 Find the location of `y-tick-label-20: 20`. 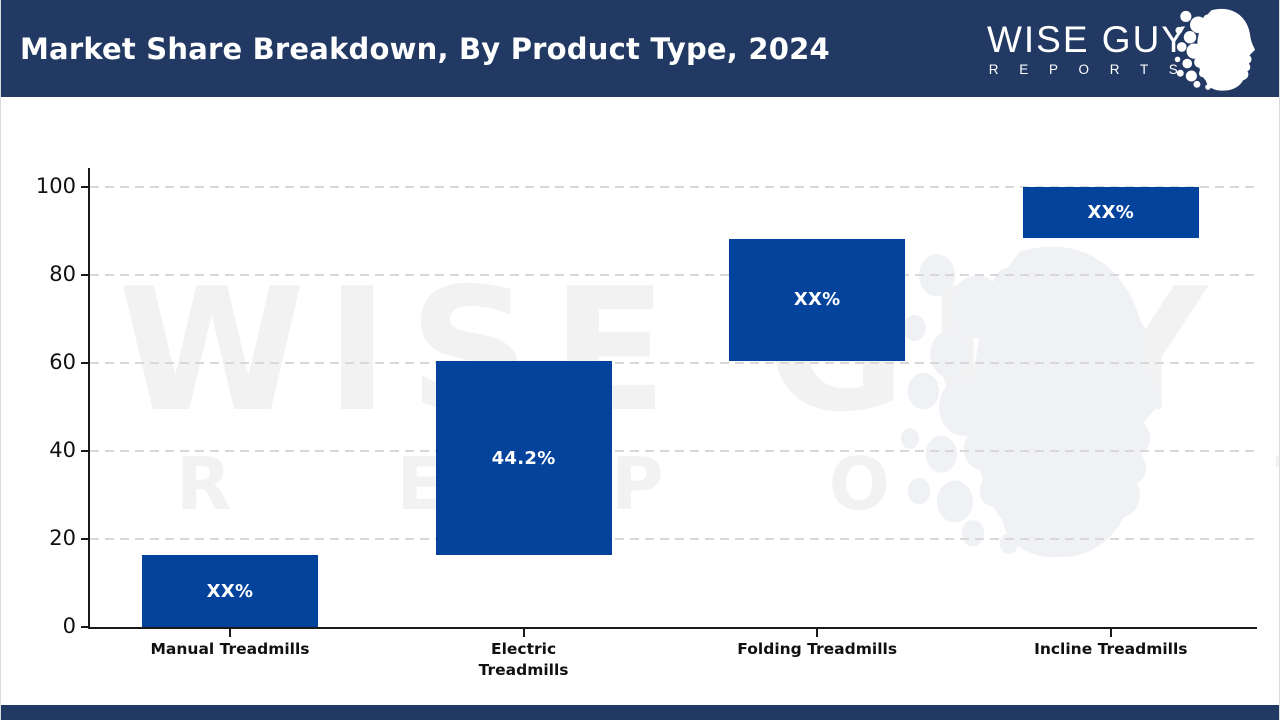

y-tick-label-20: 20 is located at coordinates (62, 538).